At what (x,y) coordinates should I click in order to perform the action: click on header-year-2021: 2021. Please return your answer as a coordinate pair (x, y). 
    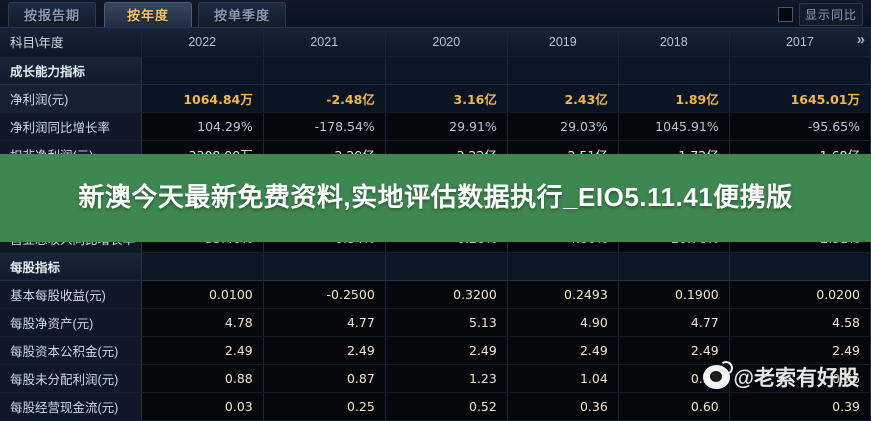
    Looking at the image, I should click on (324, 42).